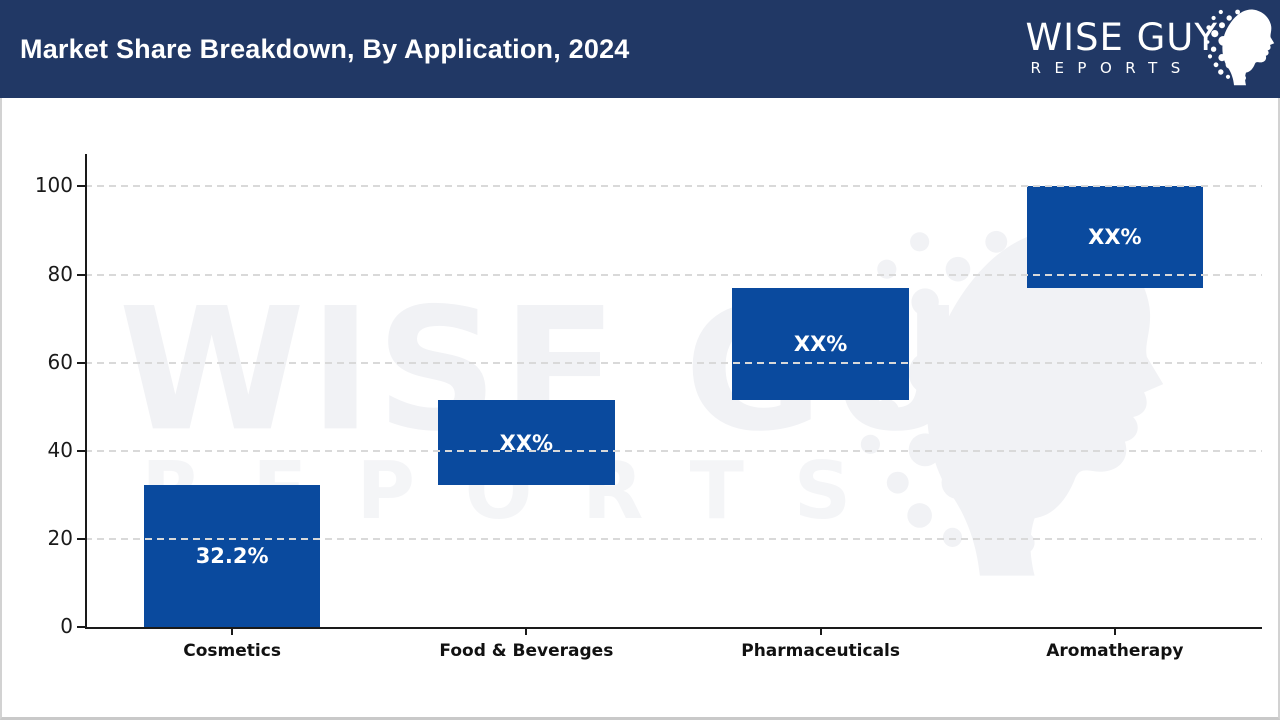 The height and width of the screenshot is (720, 1280). What do you see at coordinates (1115, 651) in the screenshot?
I see `x-tick-label-aromatherapy: Aromatherapy` at bounding box center [1115, 651].